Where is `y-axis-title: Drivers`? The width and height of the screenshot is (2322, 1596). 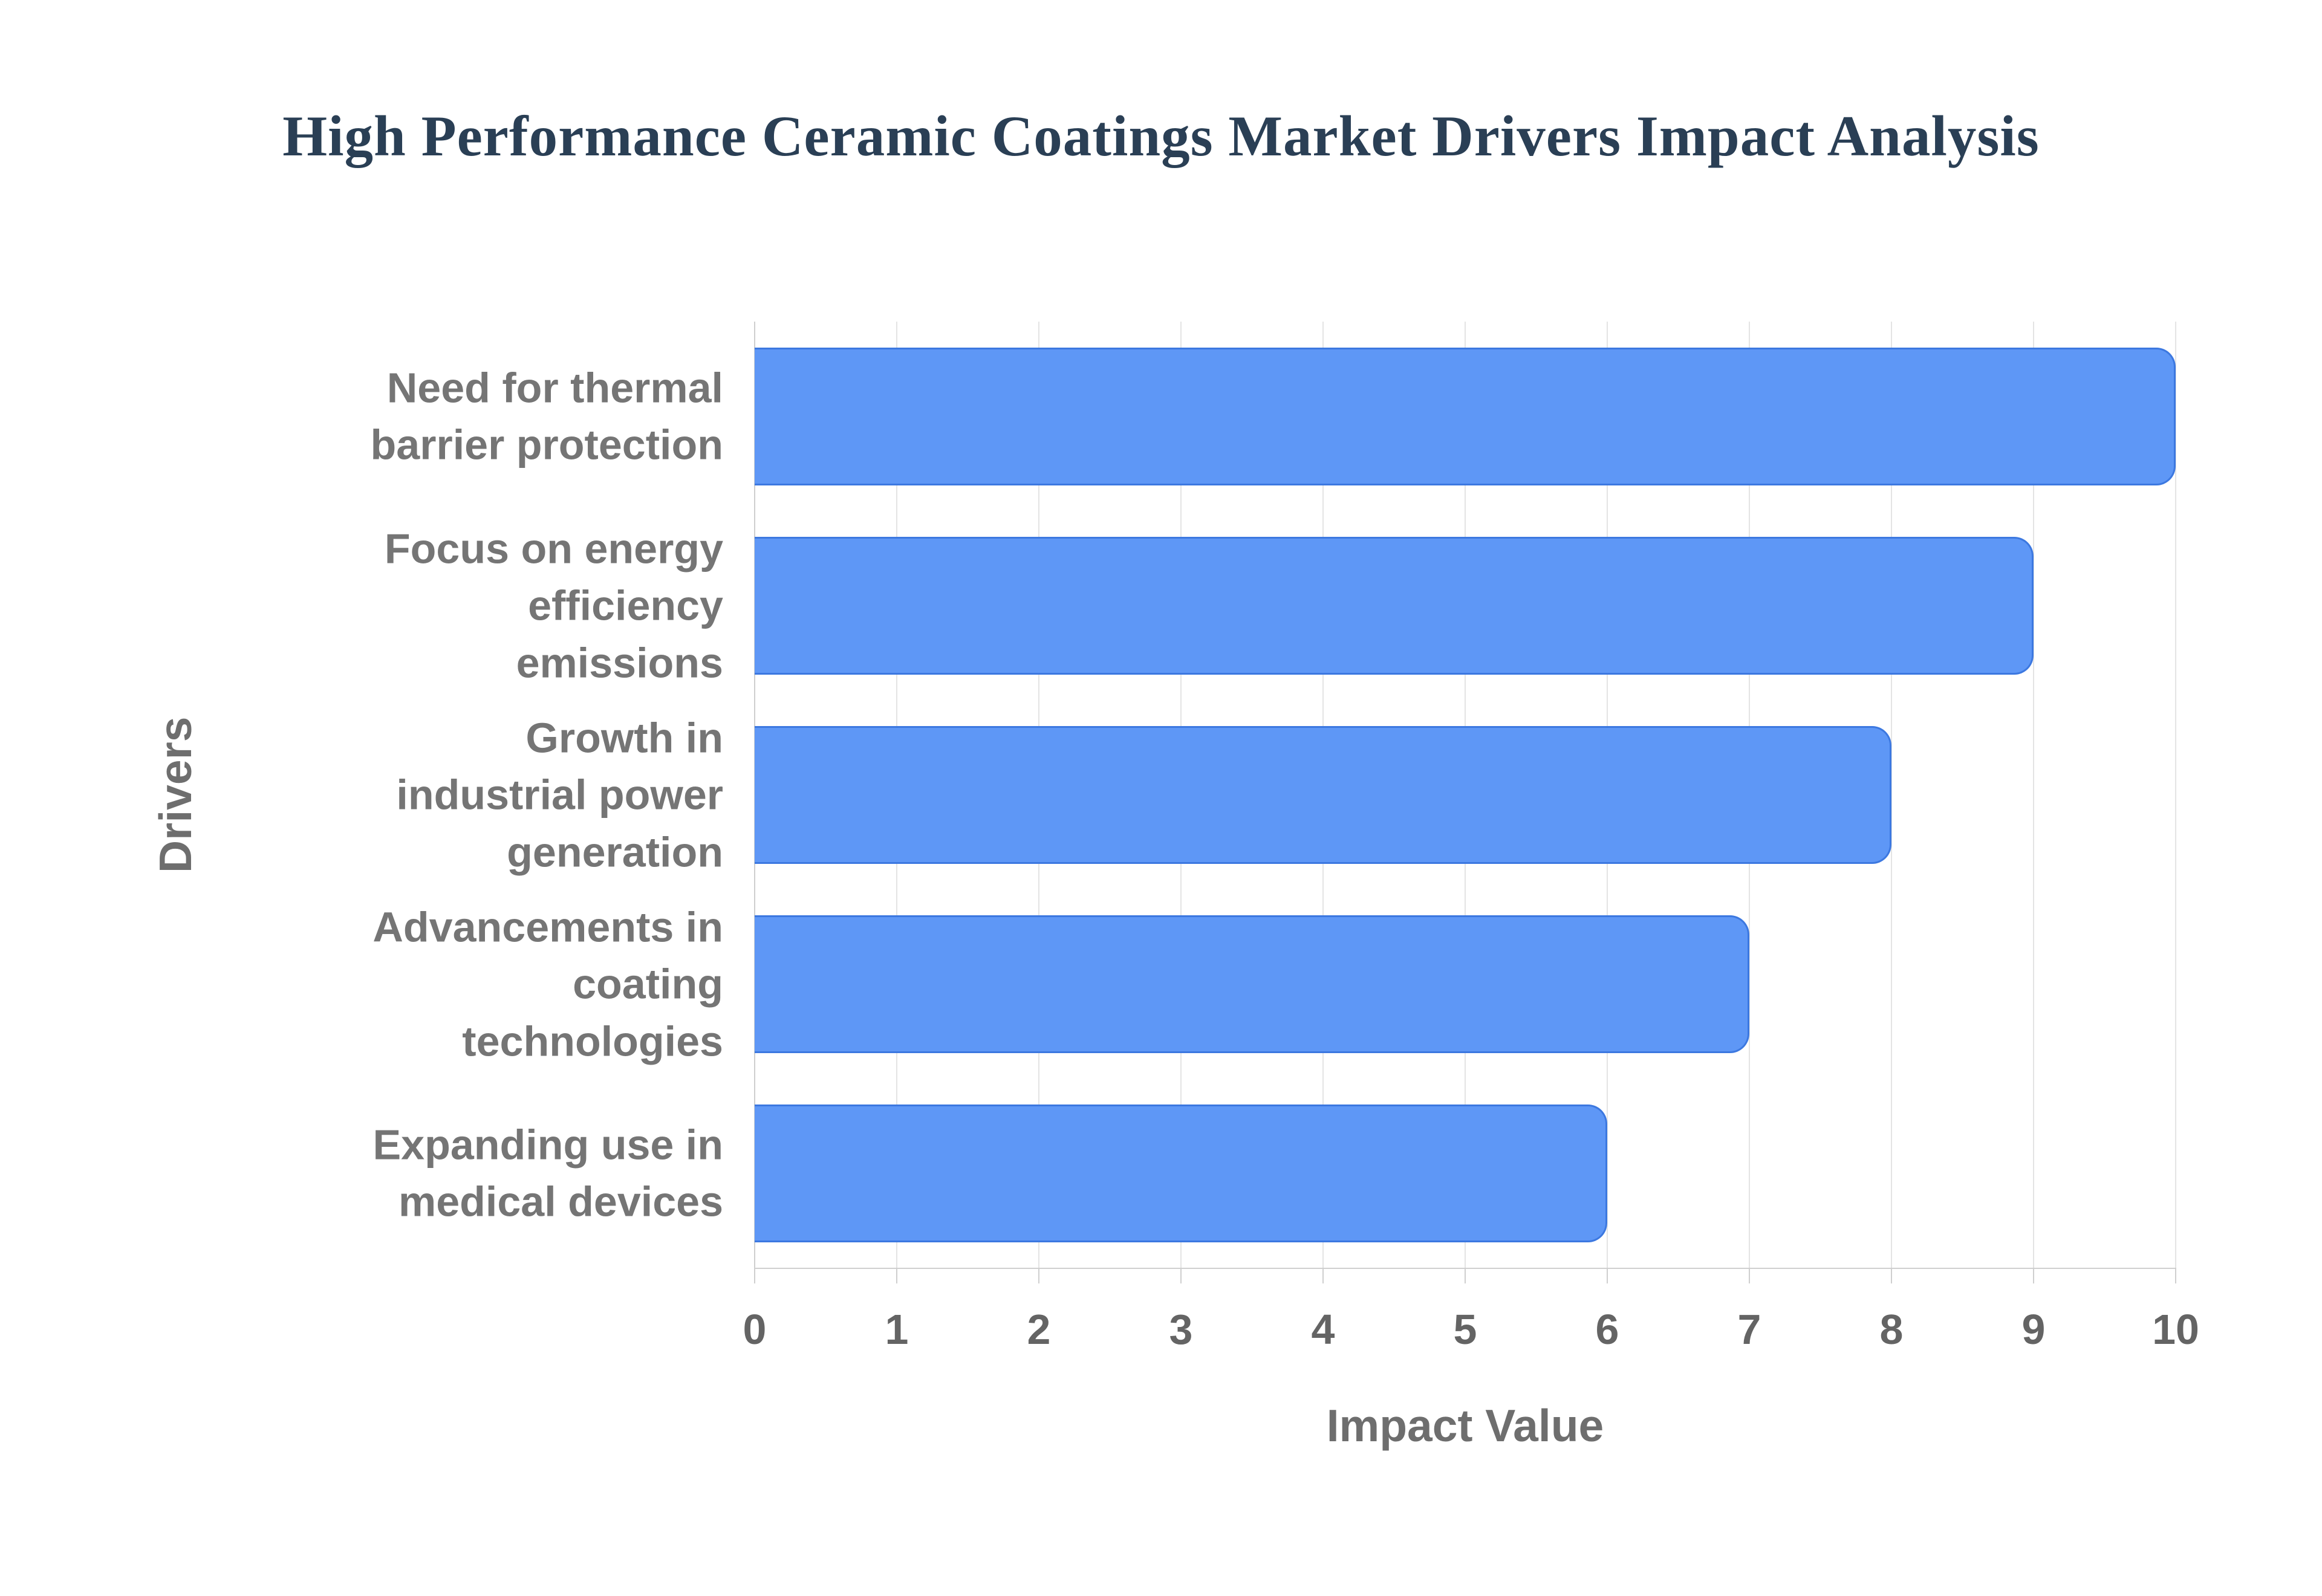 y-axis-title: Drivers is located at coordinates (176, 794).